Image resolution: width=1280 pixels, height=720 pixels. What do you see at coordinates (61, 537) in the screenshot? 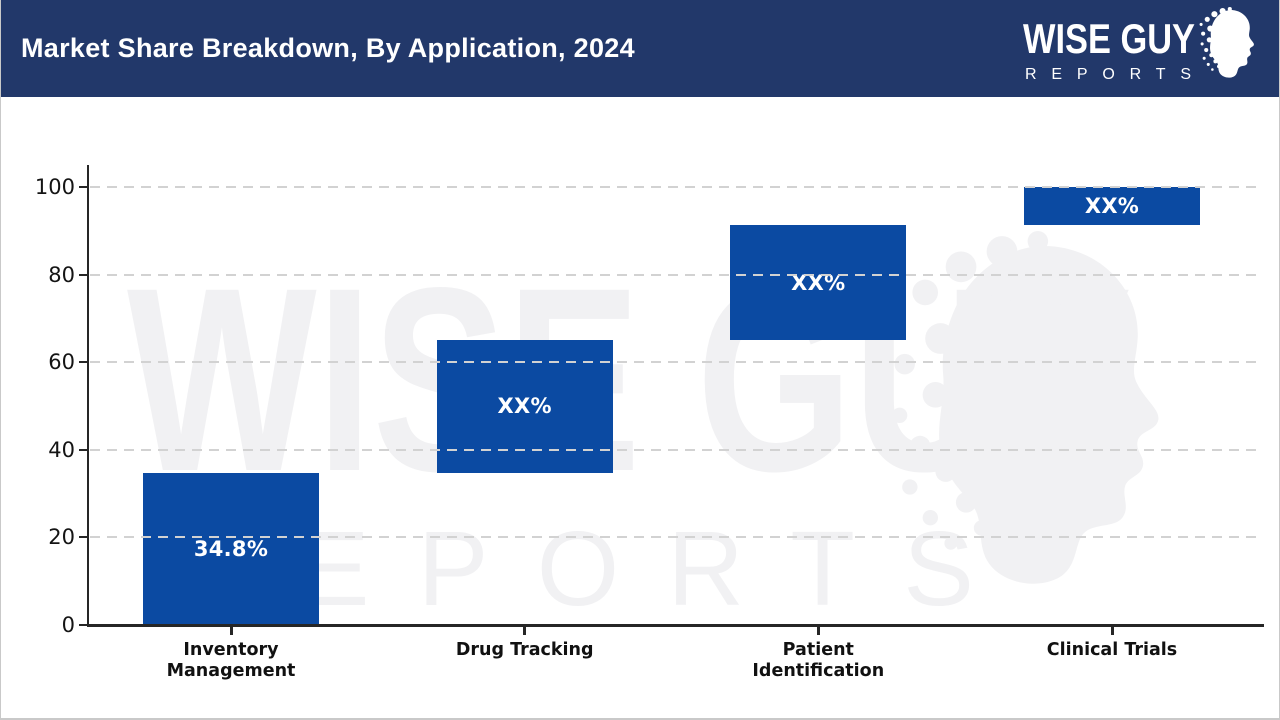
I see `y-axis-tick-label: 20` at bounding box center [61, 537].